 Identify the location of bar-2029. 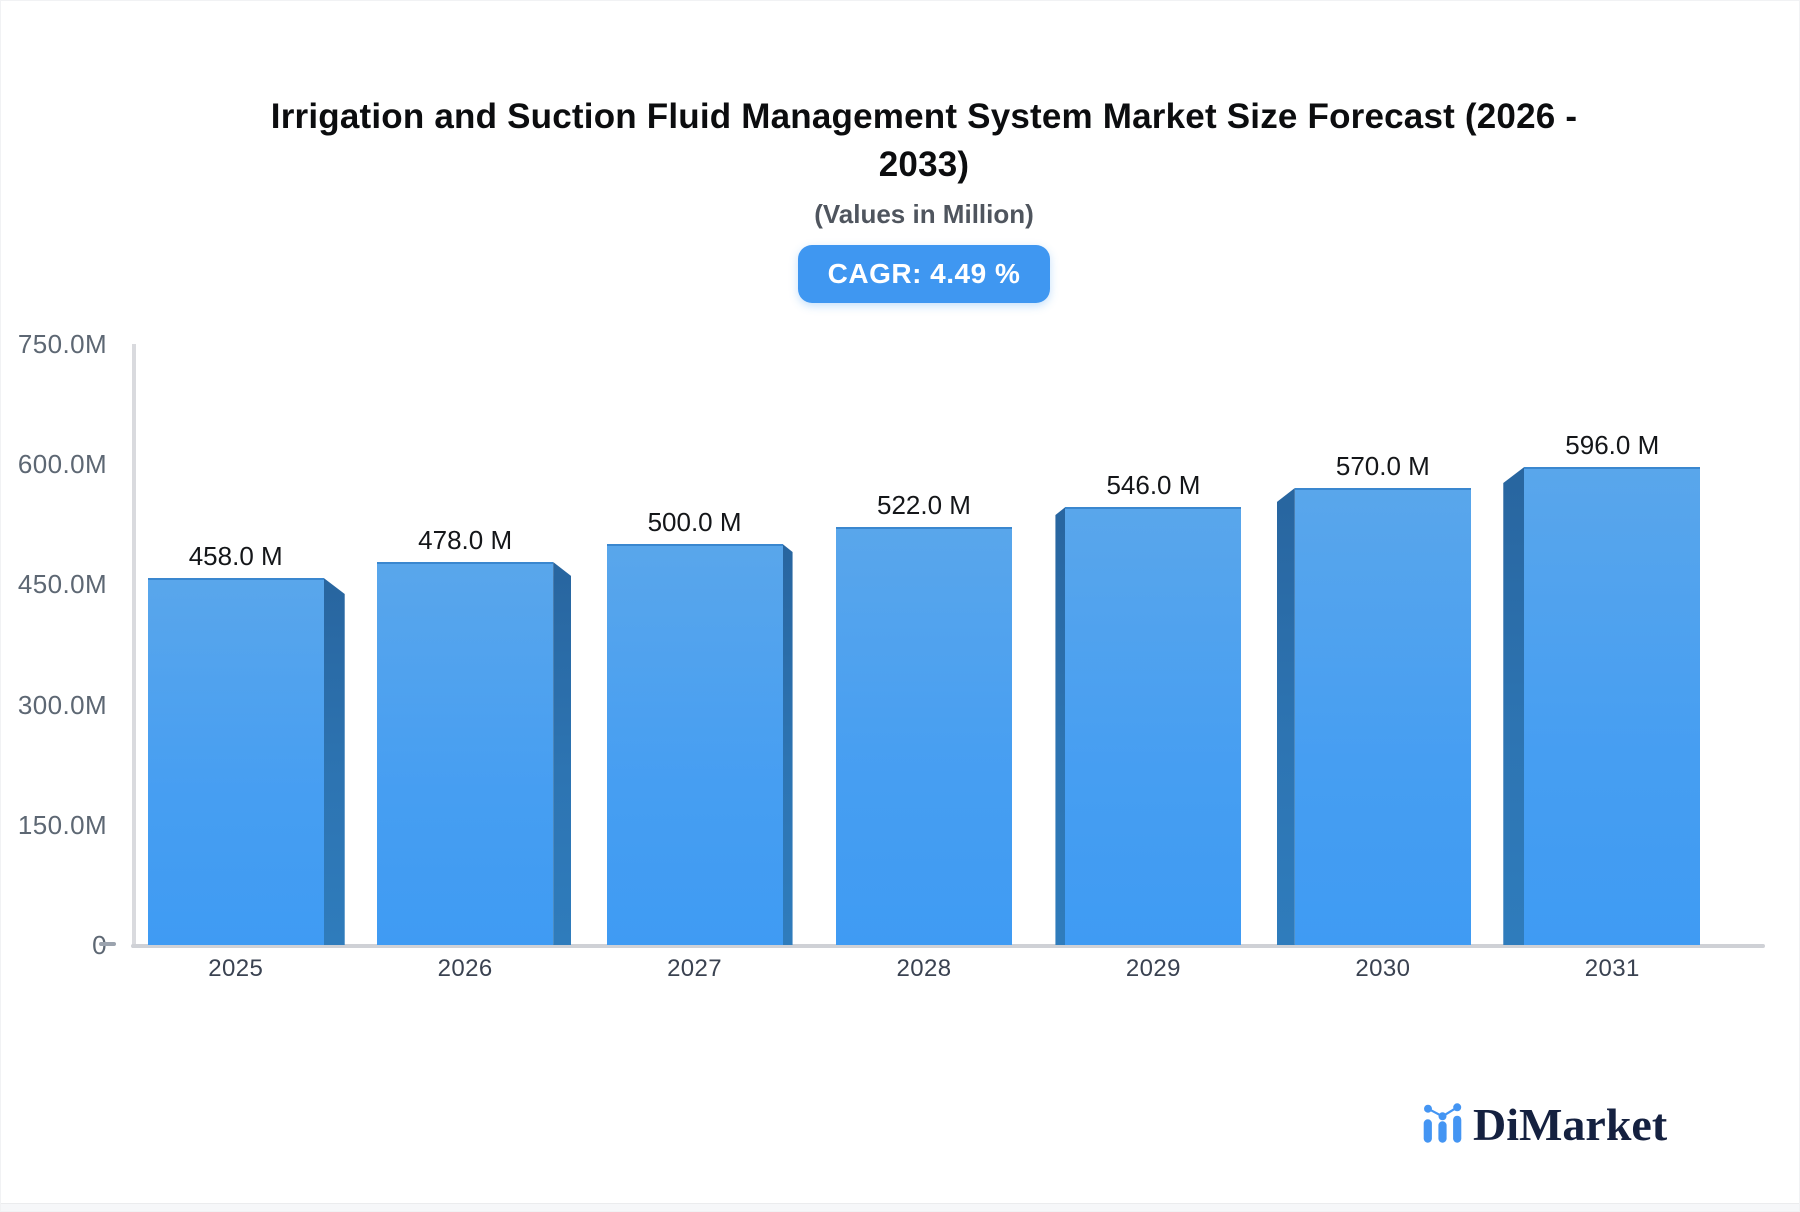
(1153, 726).